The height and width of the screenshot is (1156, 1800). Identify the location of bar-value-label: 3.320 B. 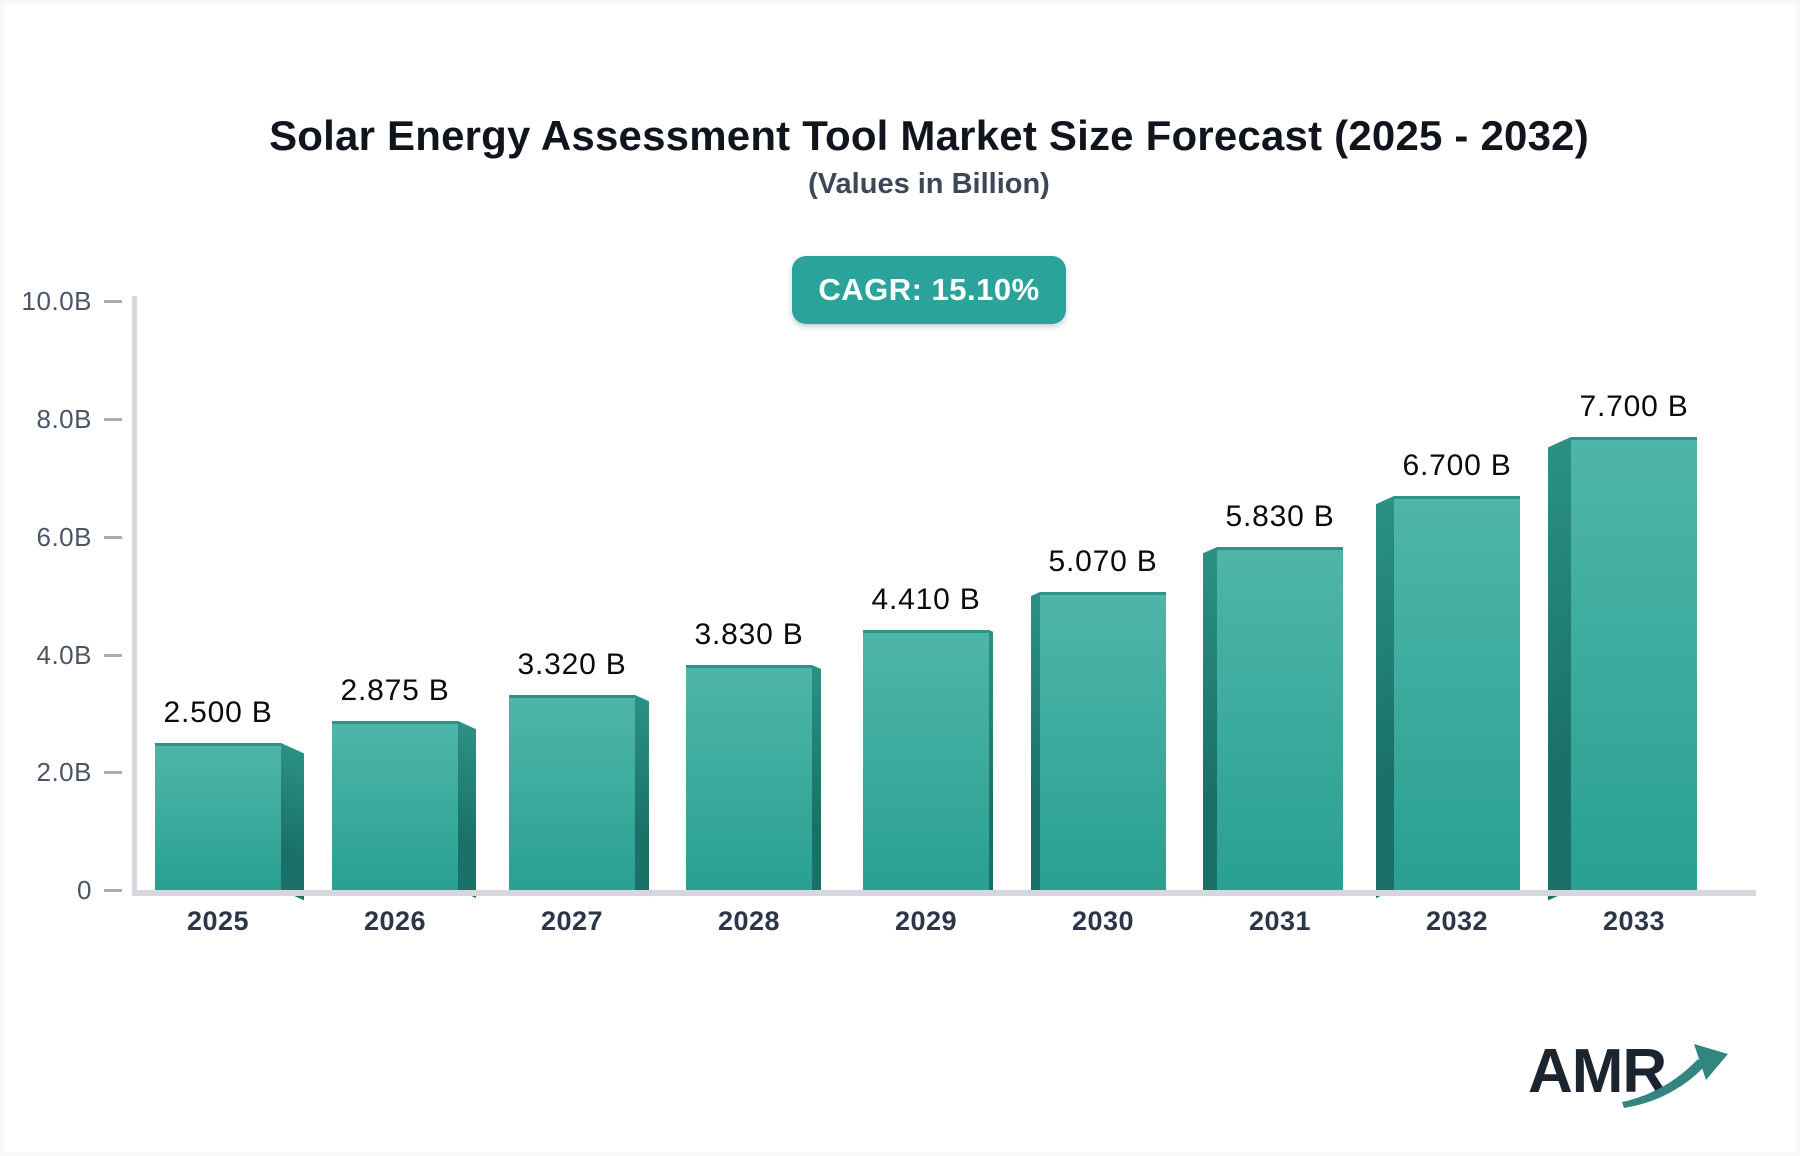
(572, 664).